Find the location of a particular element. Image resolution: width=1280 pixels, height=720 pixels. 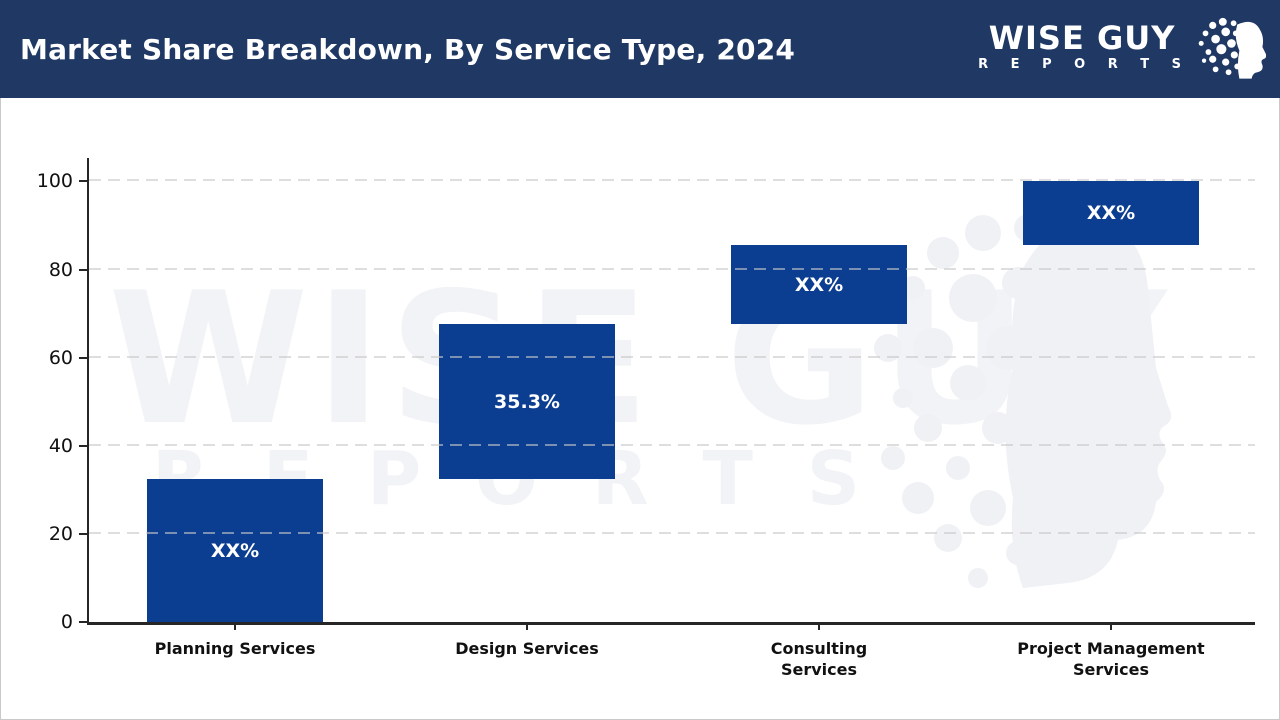

bar-design-services: 35.3% is located at coordinates (527, 401).